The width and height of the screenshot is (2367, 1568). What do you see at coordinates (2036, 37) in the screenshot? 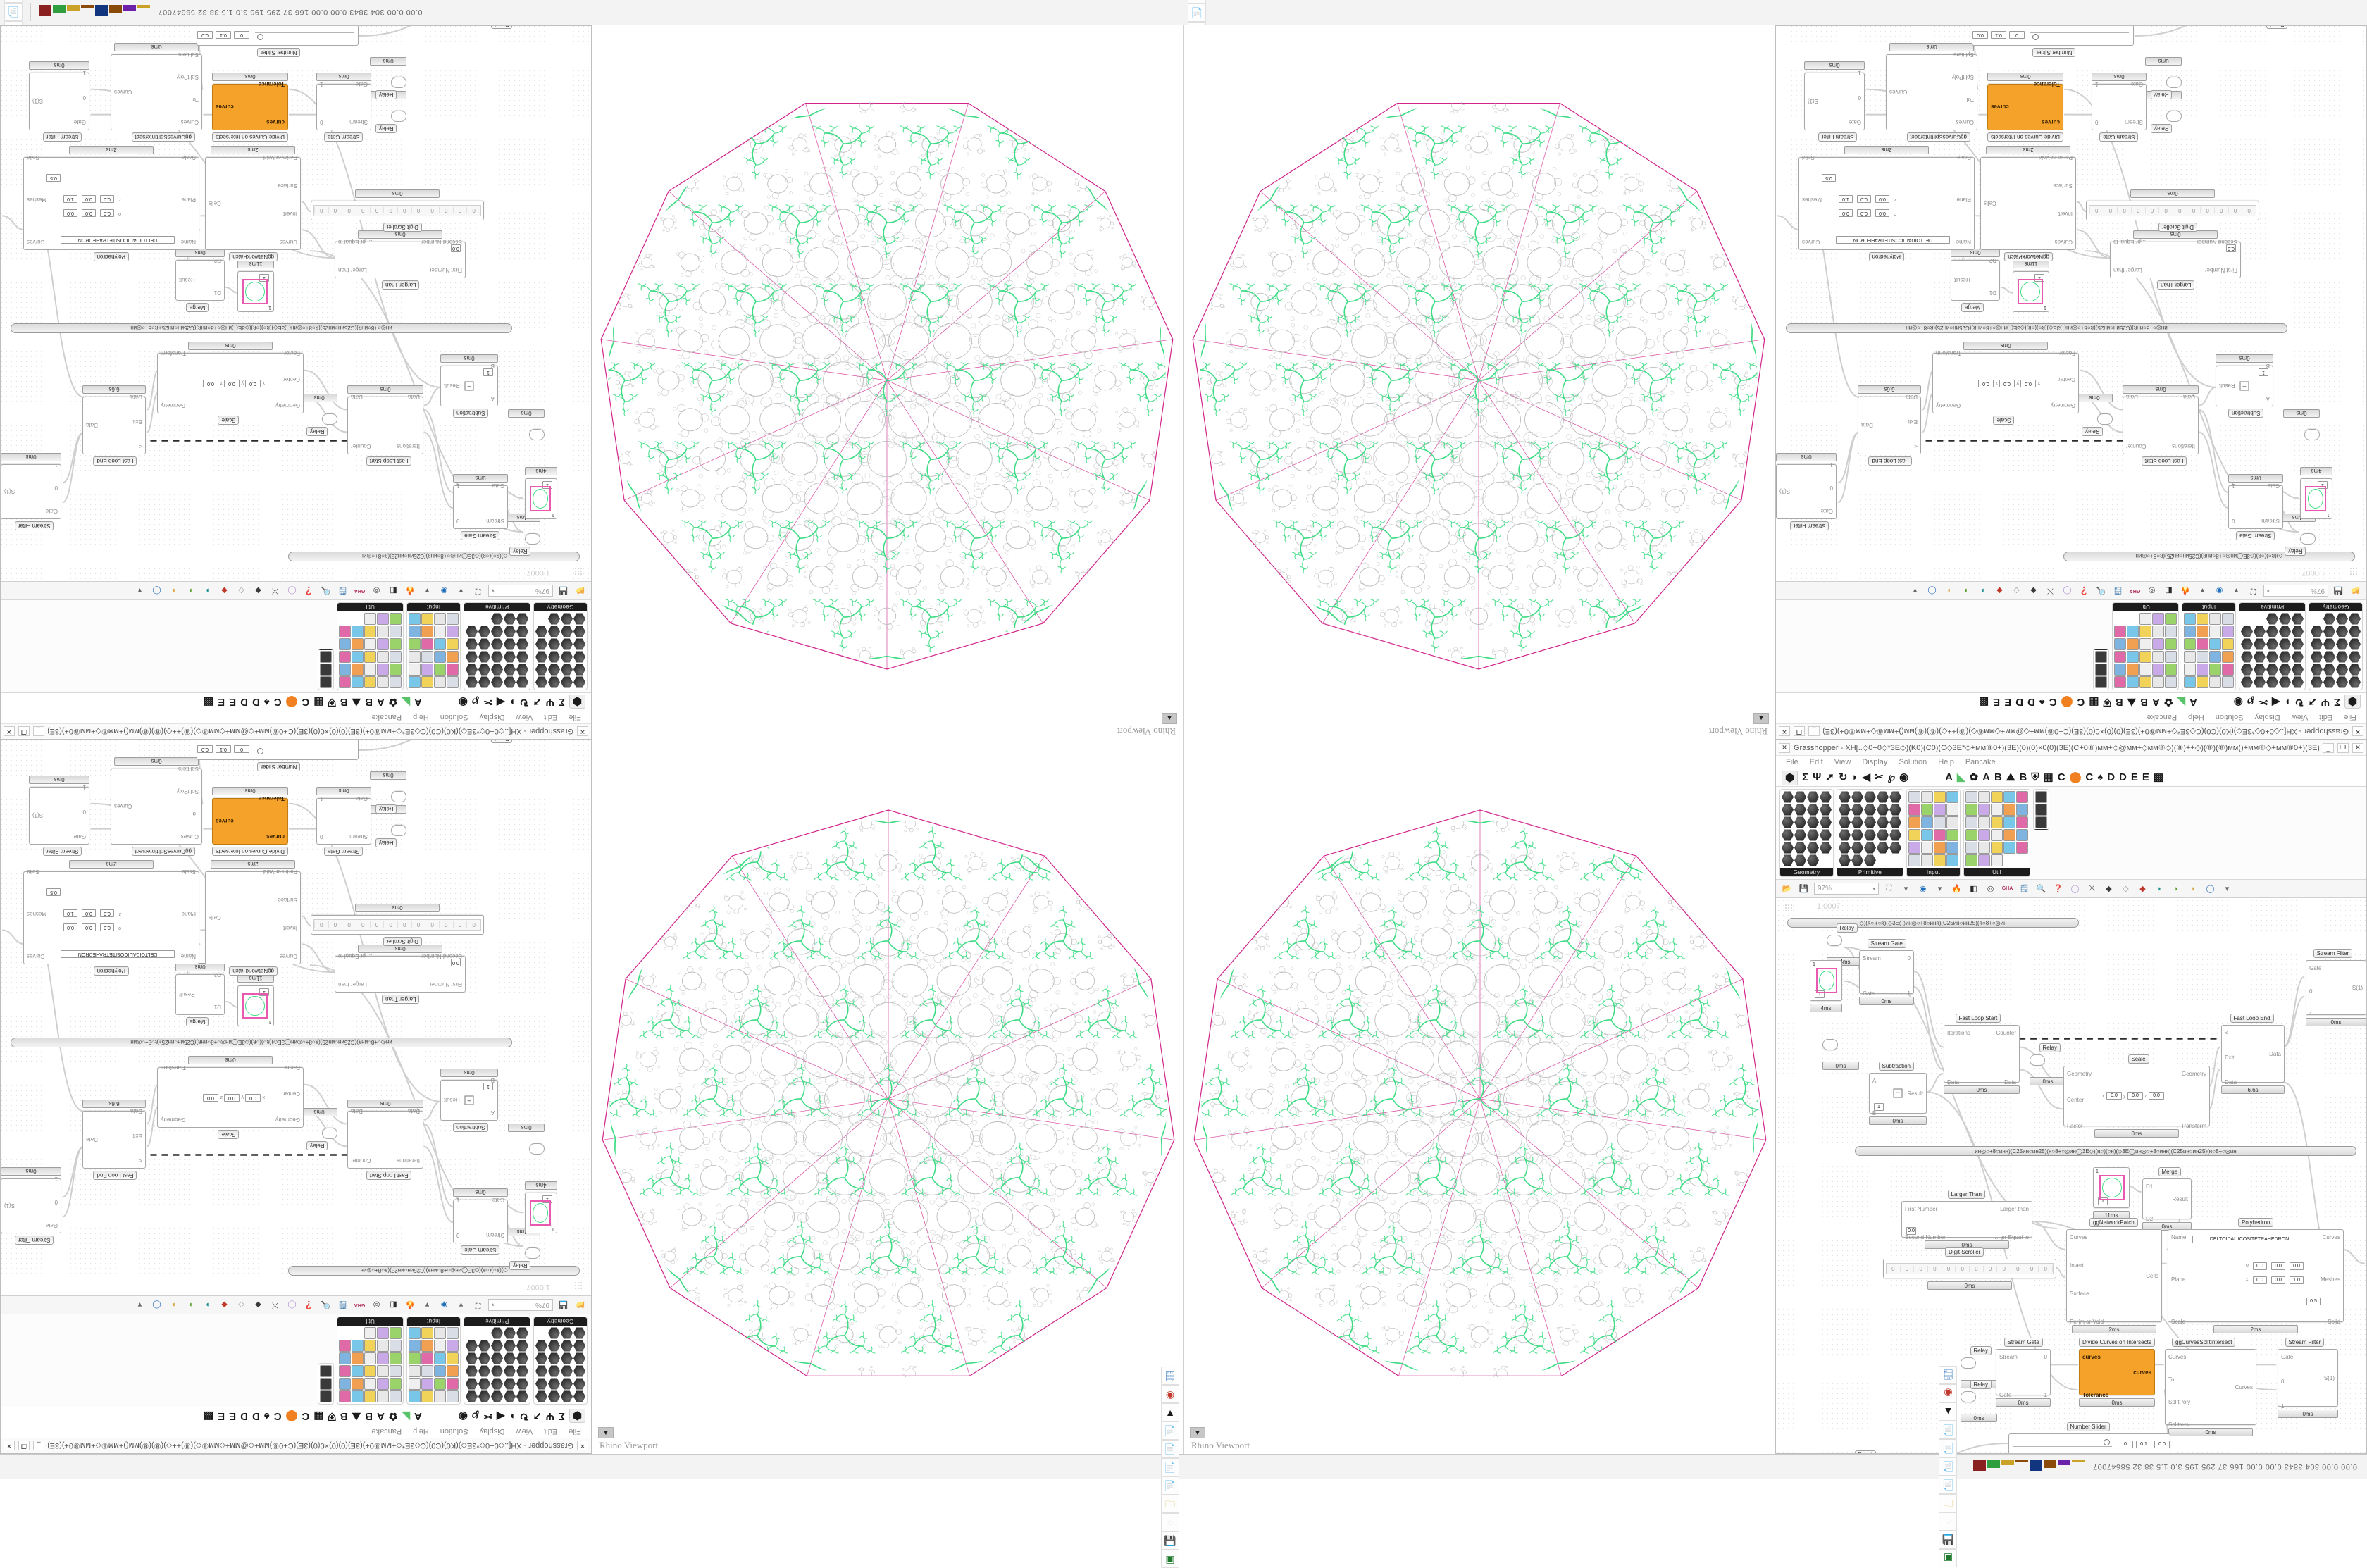
I see `slider-knob` at bounding box center [2036, 37].